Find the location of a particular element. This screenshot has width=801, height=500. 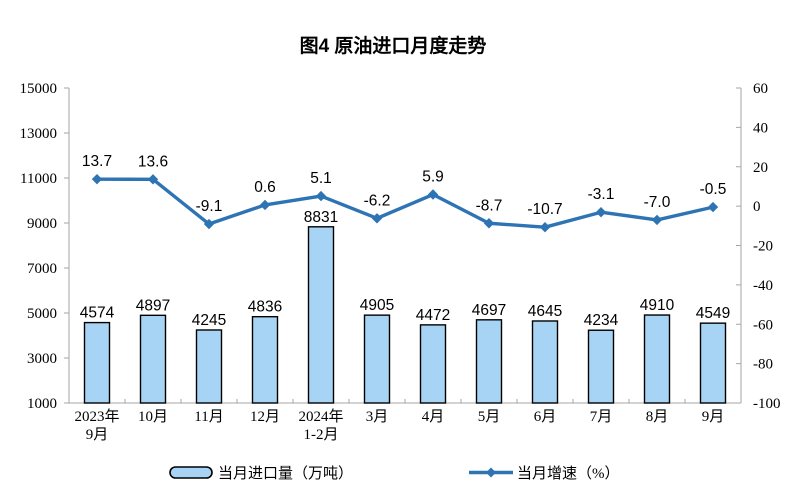

line-value-label: -6.2 is located at coordinates (377, 200).